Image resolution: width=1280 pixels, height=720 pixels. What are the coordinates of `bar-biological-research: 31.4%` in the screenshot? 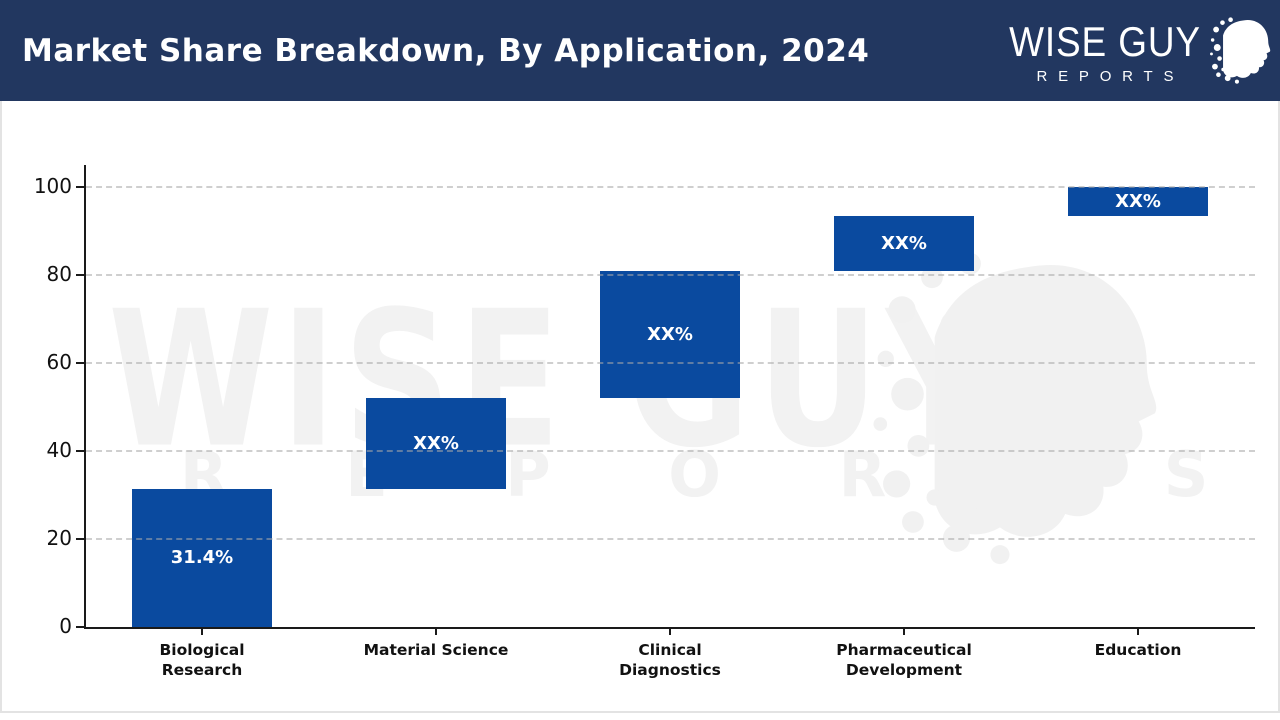 It's located at (202, 557).